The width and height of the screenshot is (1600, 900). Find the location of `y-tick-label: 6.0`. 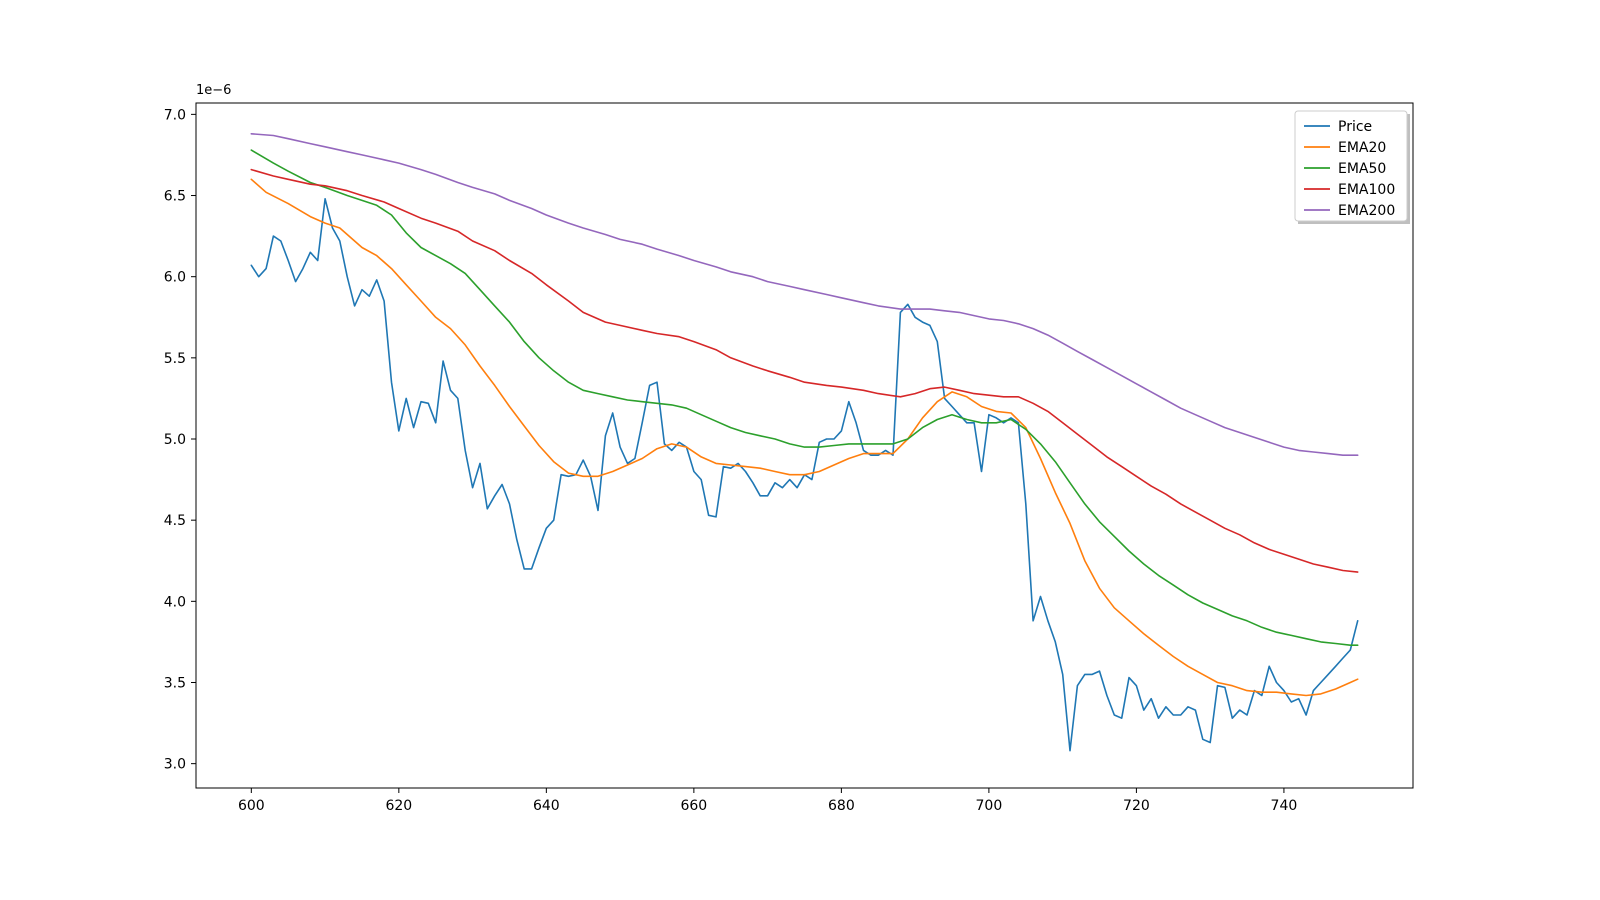

y-tick-label: 6.0 is located at coordinates (175, 278).